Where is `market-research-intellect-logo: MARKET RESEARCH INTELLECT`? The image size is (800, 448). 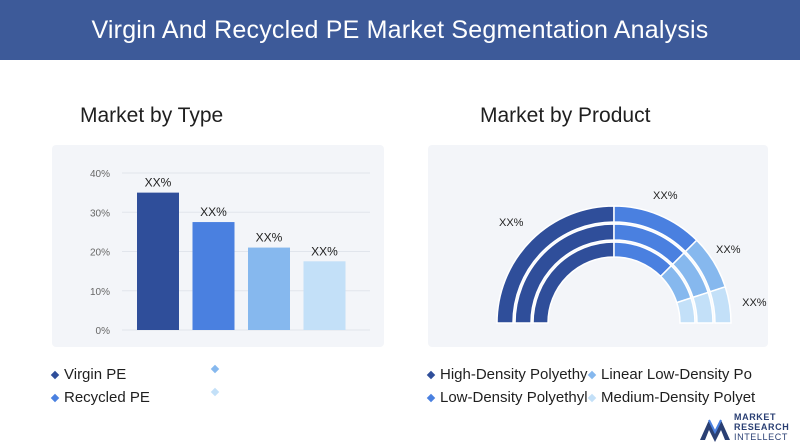 market-research-intellect-logo: MARKET RESEARCH INTELLECT is located at coordinates (746, 427).